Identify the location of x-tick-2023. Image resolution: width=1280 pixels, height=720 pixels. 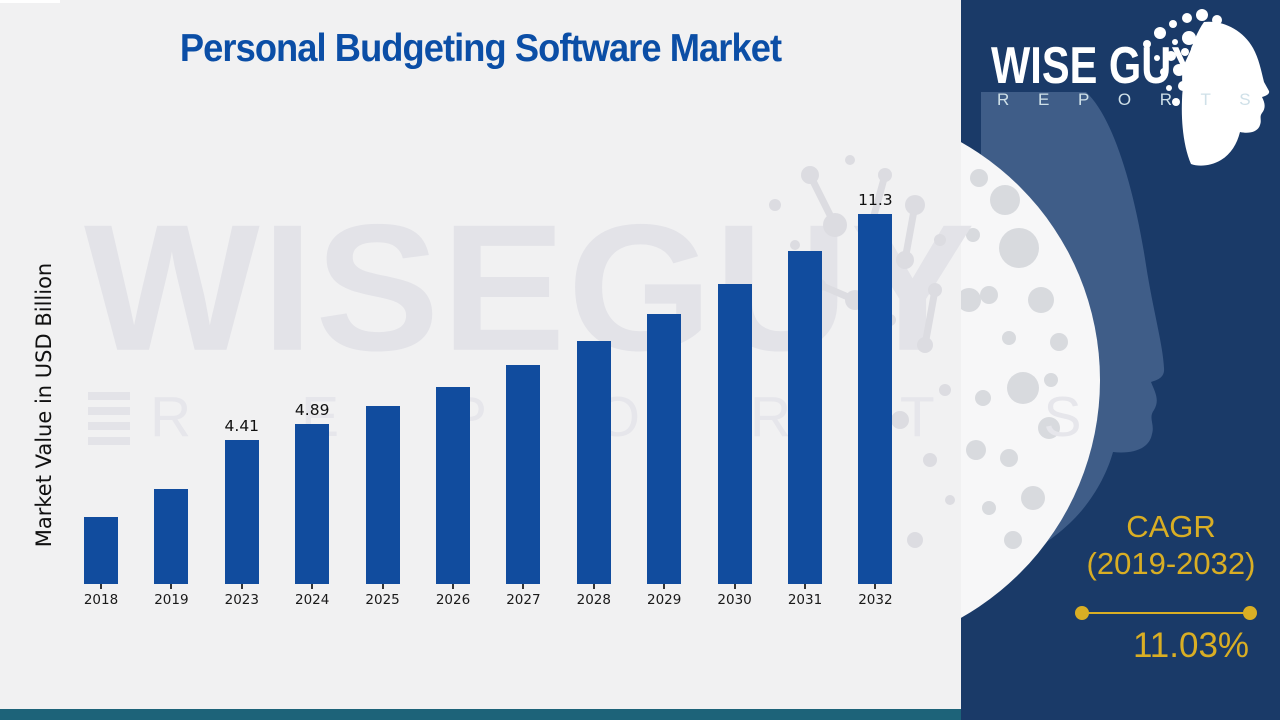
(241, 586).